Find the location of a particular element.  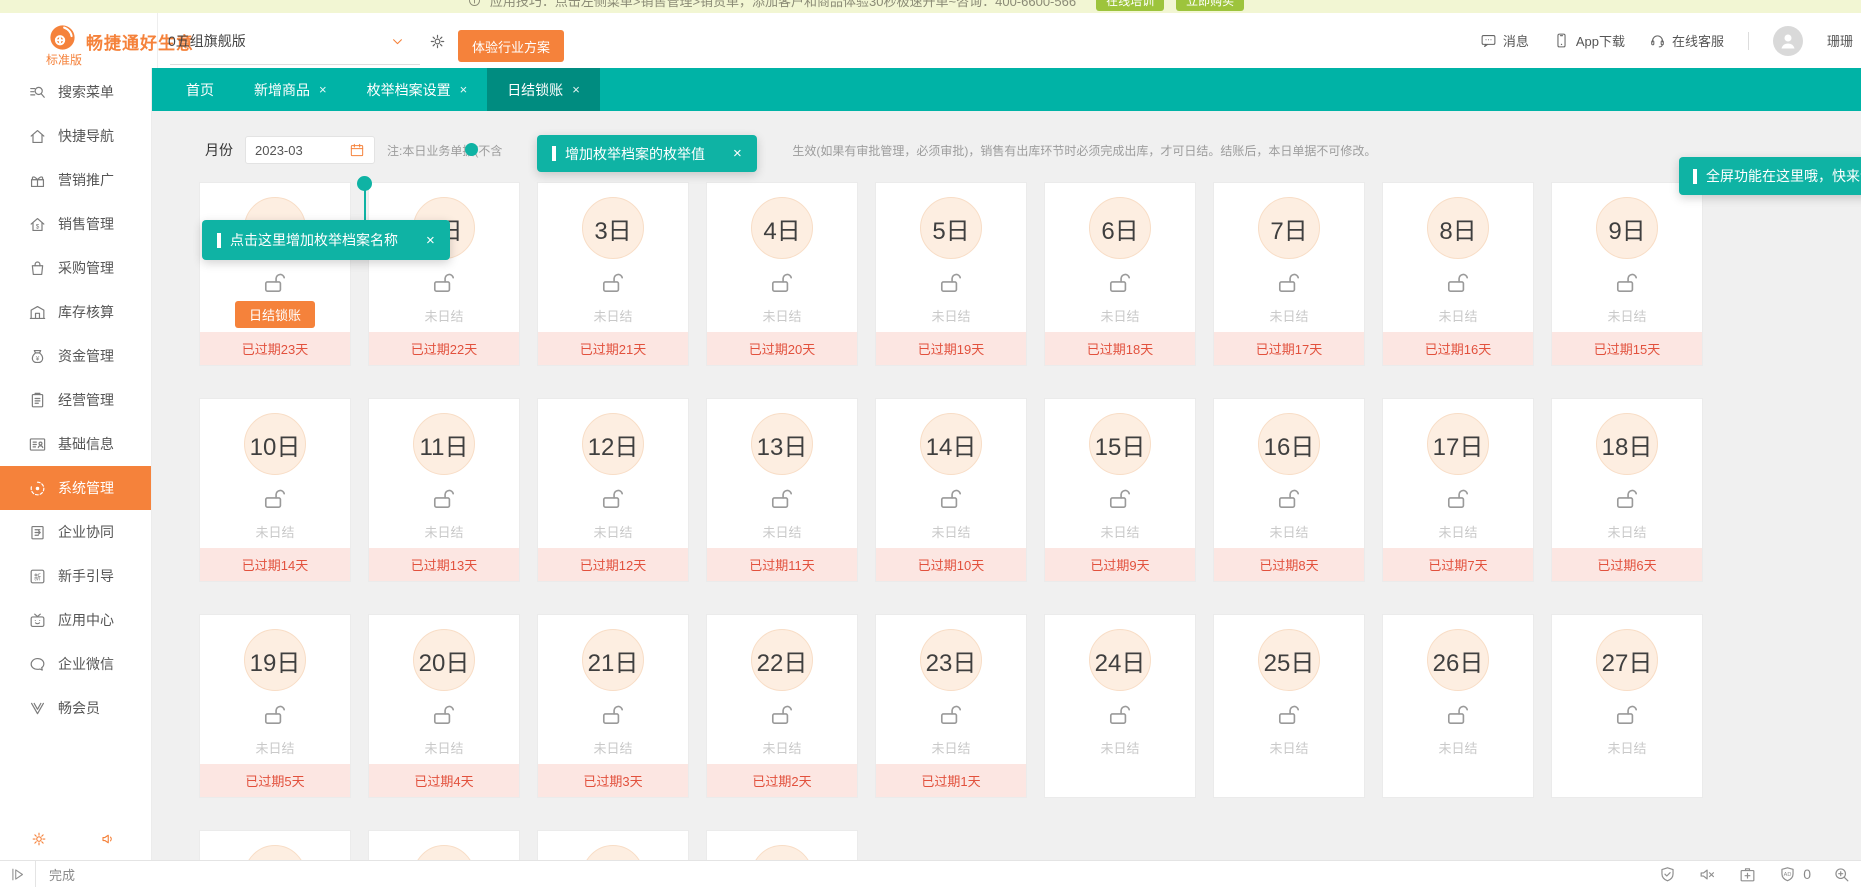

day-label: 8日 is located at coordinates (1458, 231).